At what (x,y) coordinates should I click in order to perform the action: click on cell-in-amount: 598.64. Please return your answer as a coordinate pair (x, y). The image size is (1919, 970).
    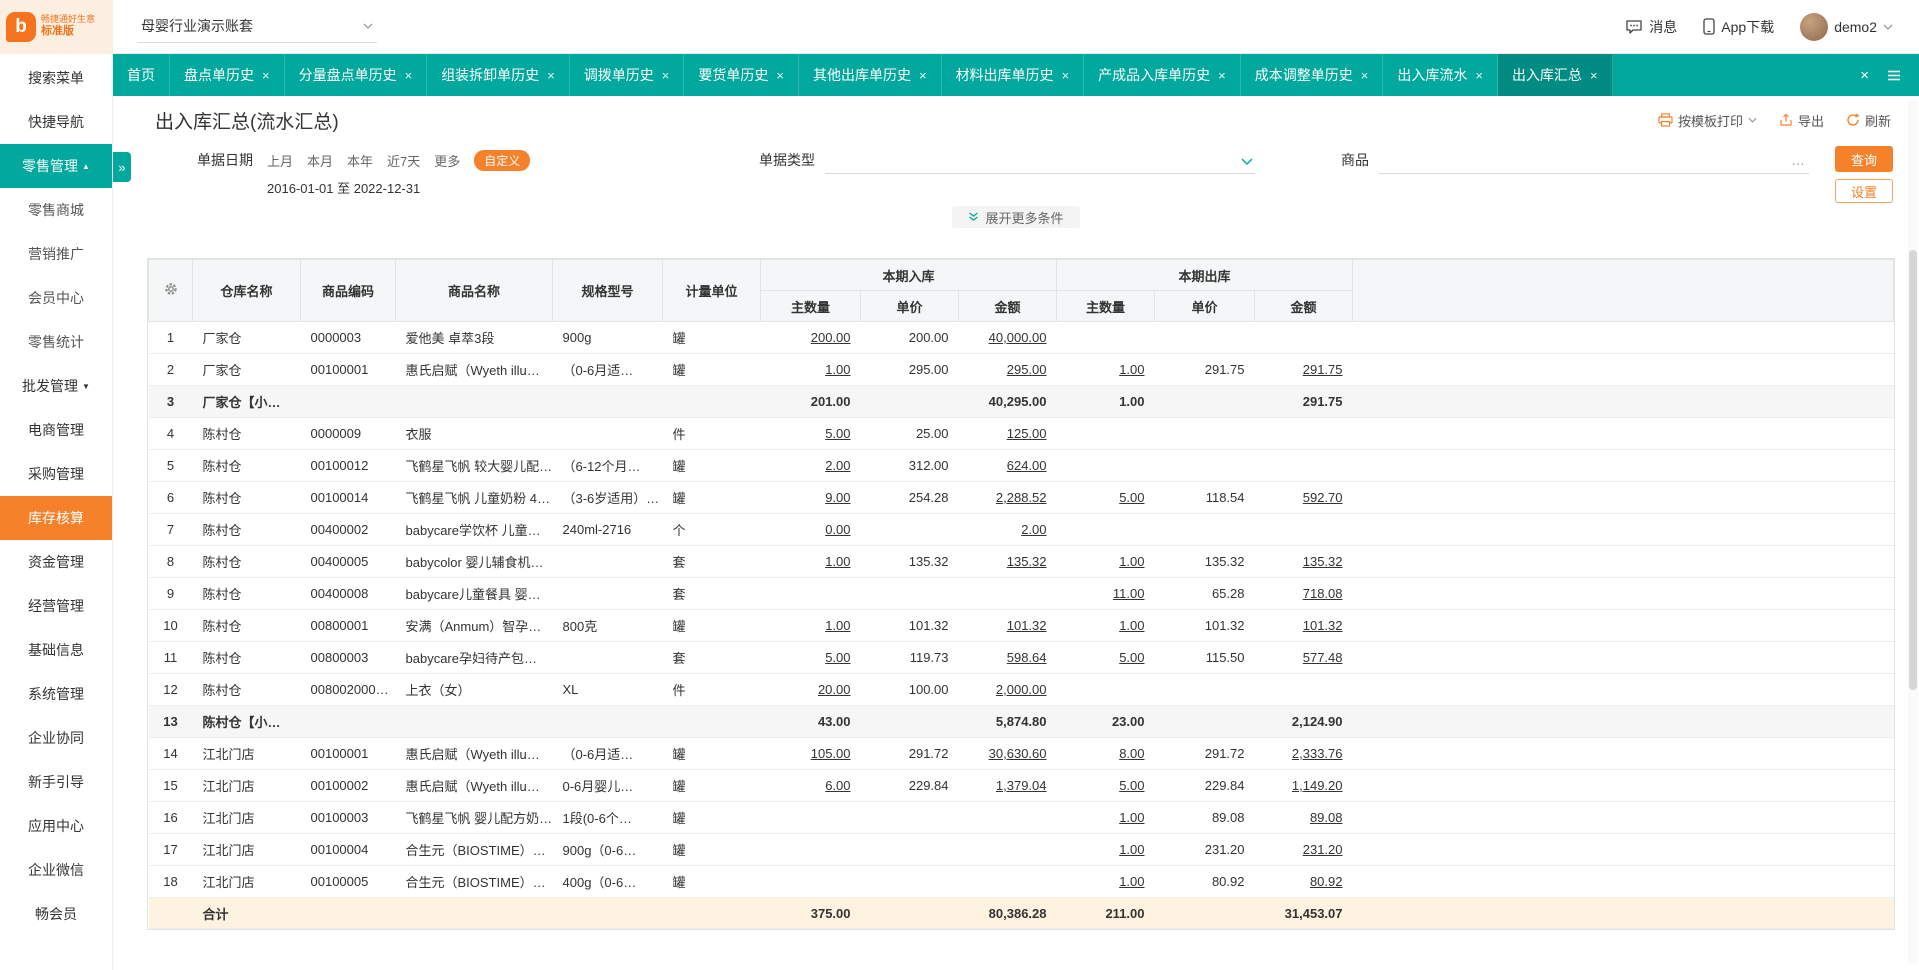
    Looking at the image, I should click on (1007, 657).